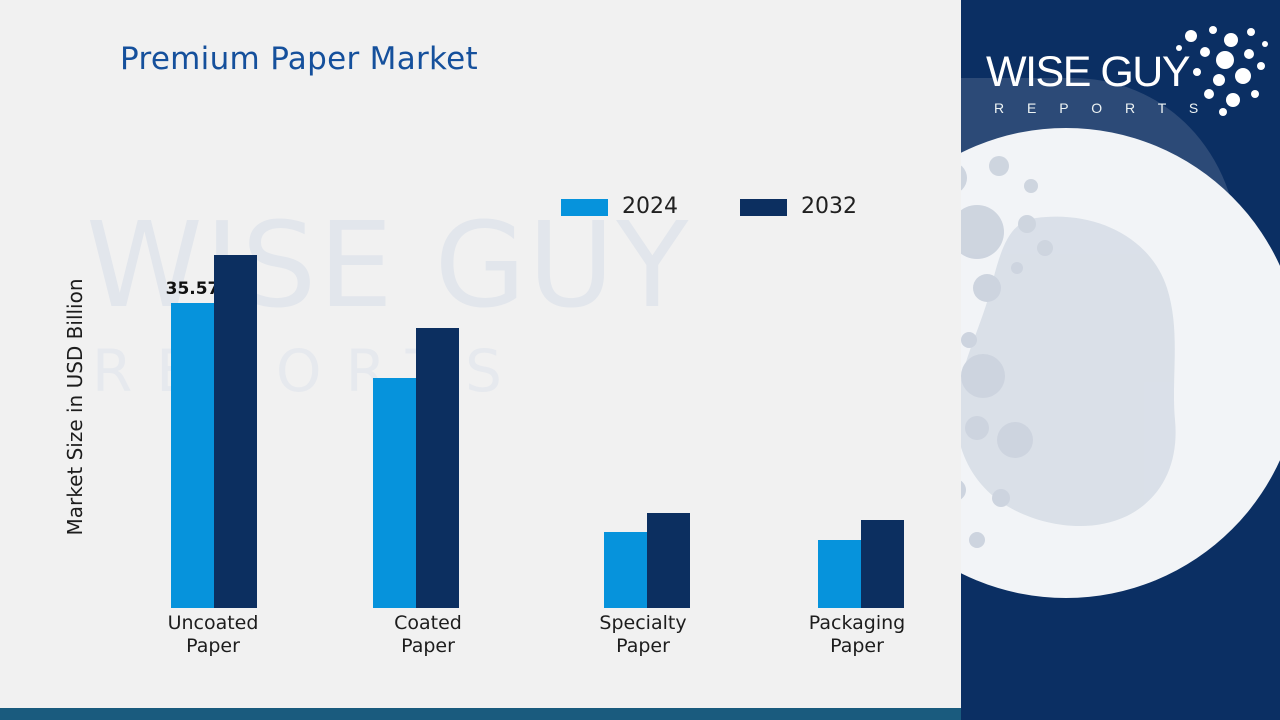  What do you see at coordinates (668, 560) in the screenshot?
I see `bar-2032-specialty-paper` at bounding box center [668, 560].